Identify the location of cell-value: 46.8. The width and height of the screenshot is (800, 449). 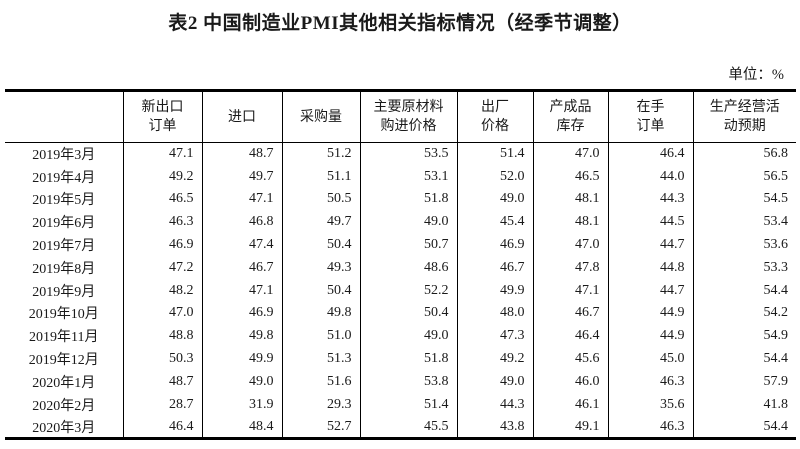
(241, 222).